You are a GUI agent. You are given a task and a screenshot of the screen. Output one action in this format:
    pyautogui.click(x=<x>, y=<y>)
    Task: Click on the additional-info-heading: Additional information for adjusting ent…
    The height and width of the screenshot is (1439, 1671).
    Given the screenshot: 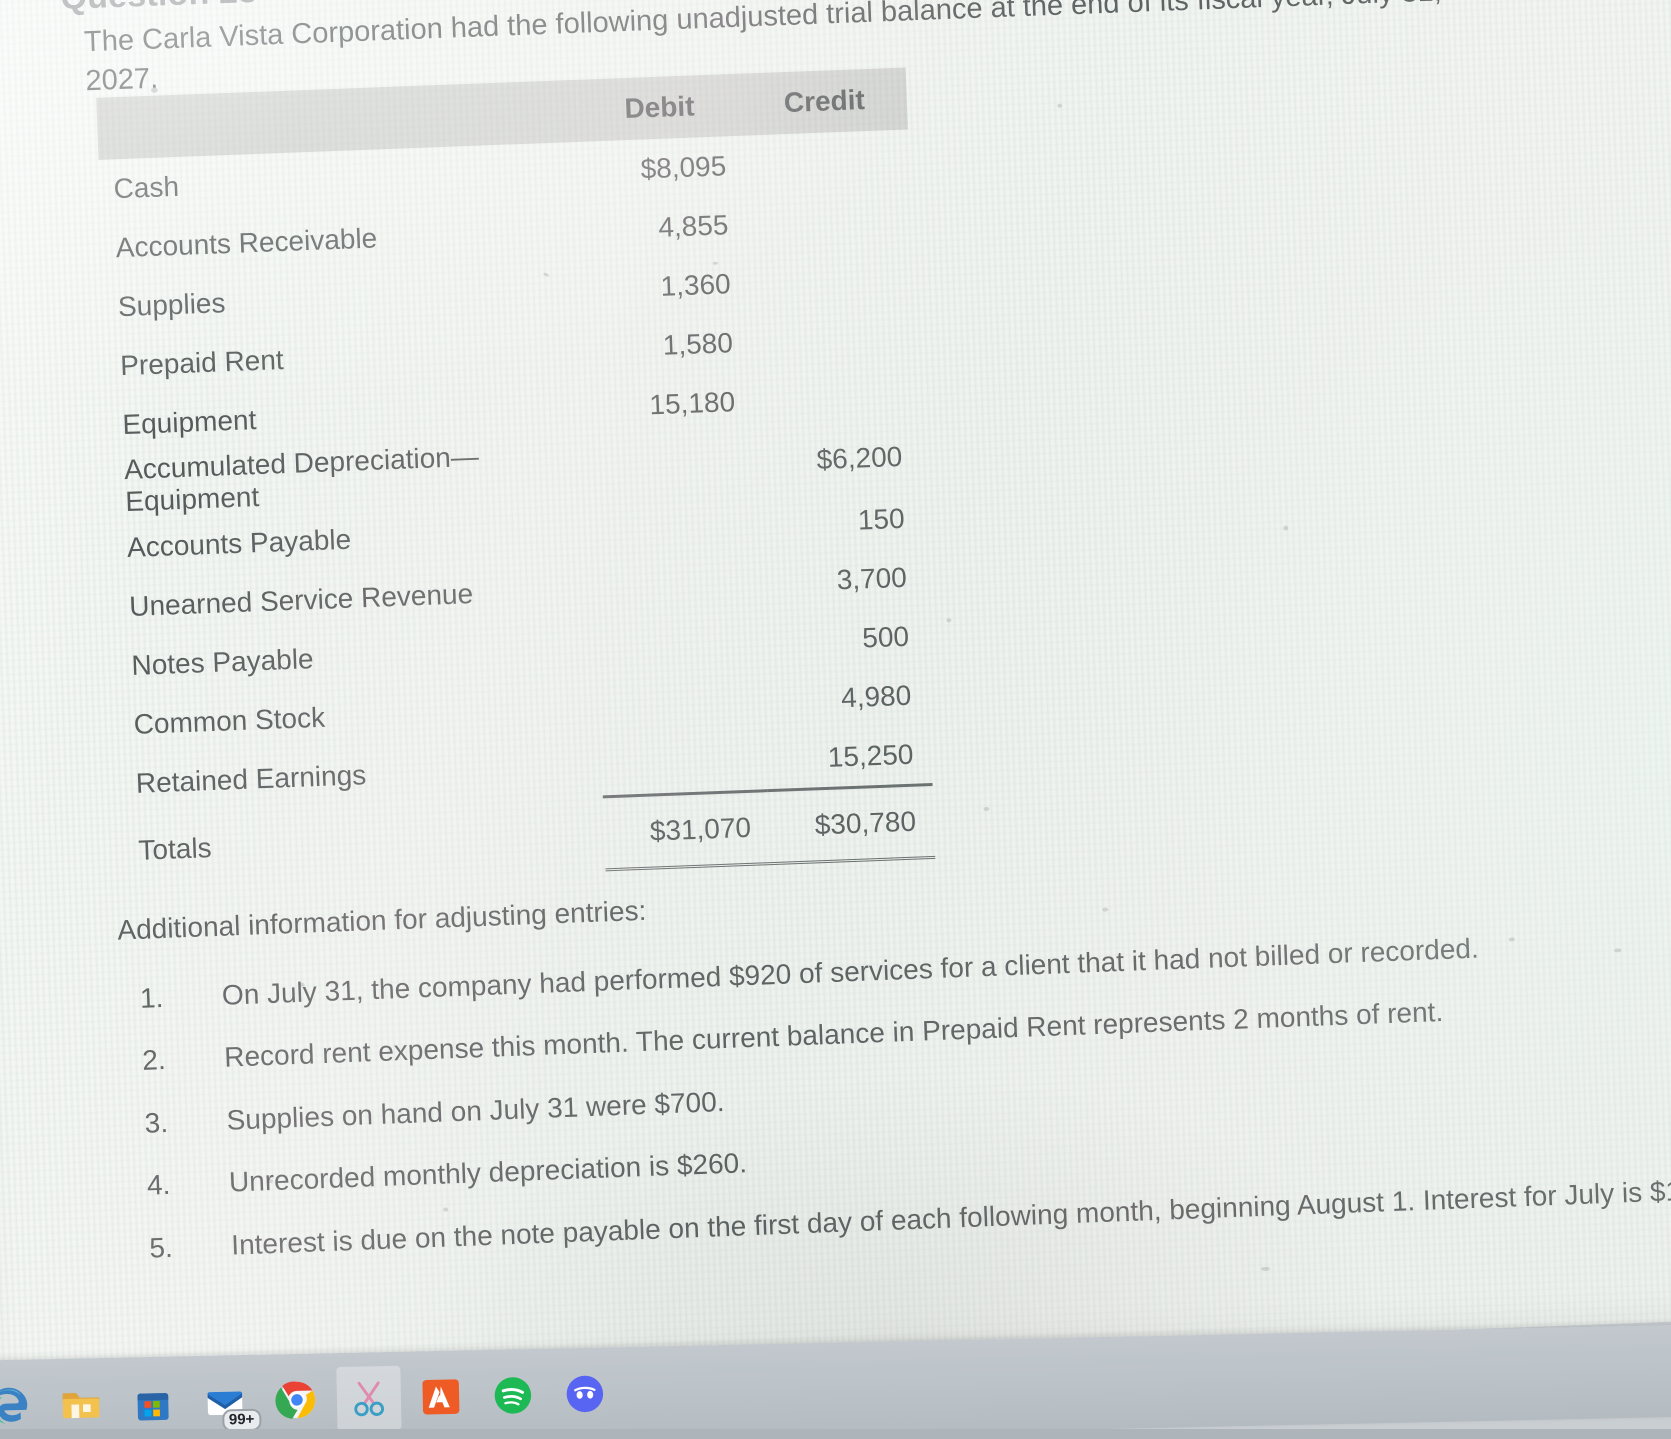 What is the action you would take?
    pyautogui.click(x=381, y=920)
    